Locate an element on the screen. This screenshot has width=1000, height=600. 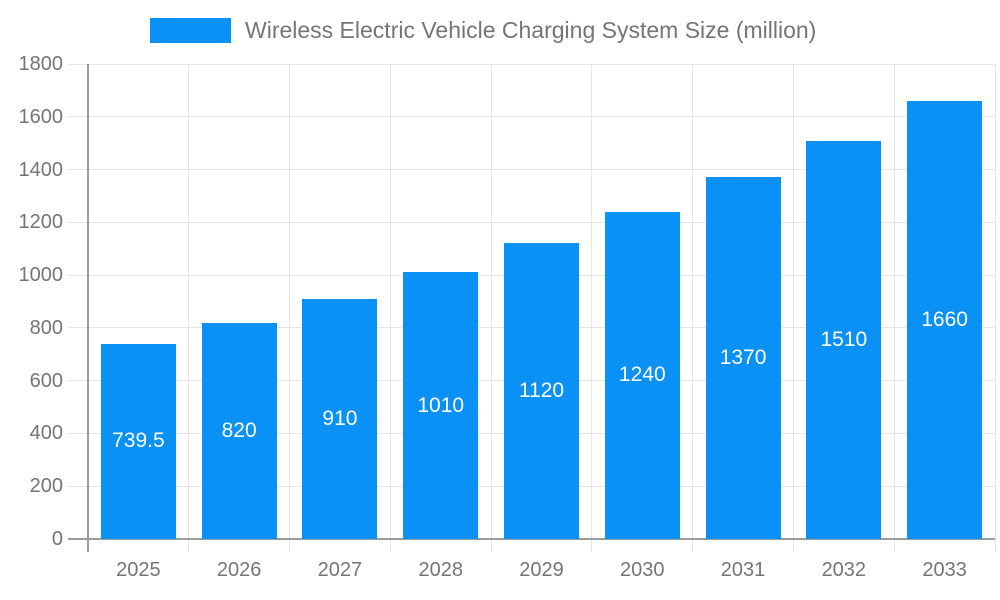
y-tick-label: 200 is located at coordinates (46, 486).